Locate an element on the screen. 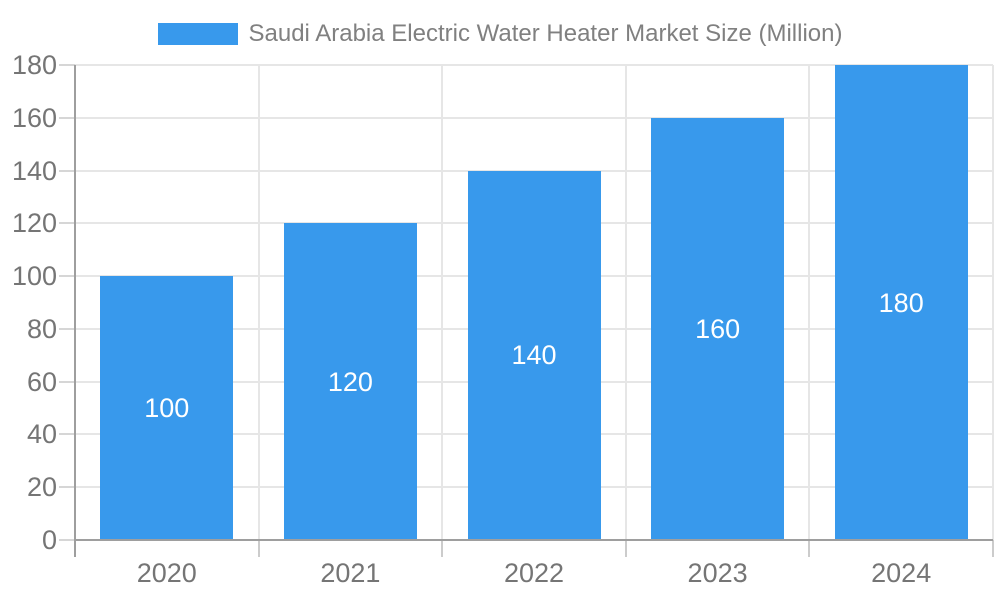 Image resolution: width=1000 pixels, height=600 pixels. bar-2020: 100 is located at coordinates (167, 408).